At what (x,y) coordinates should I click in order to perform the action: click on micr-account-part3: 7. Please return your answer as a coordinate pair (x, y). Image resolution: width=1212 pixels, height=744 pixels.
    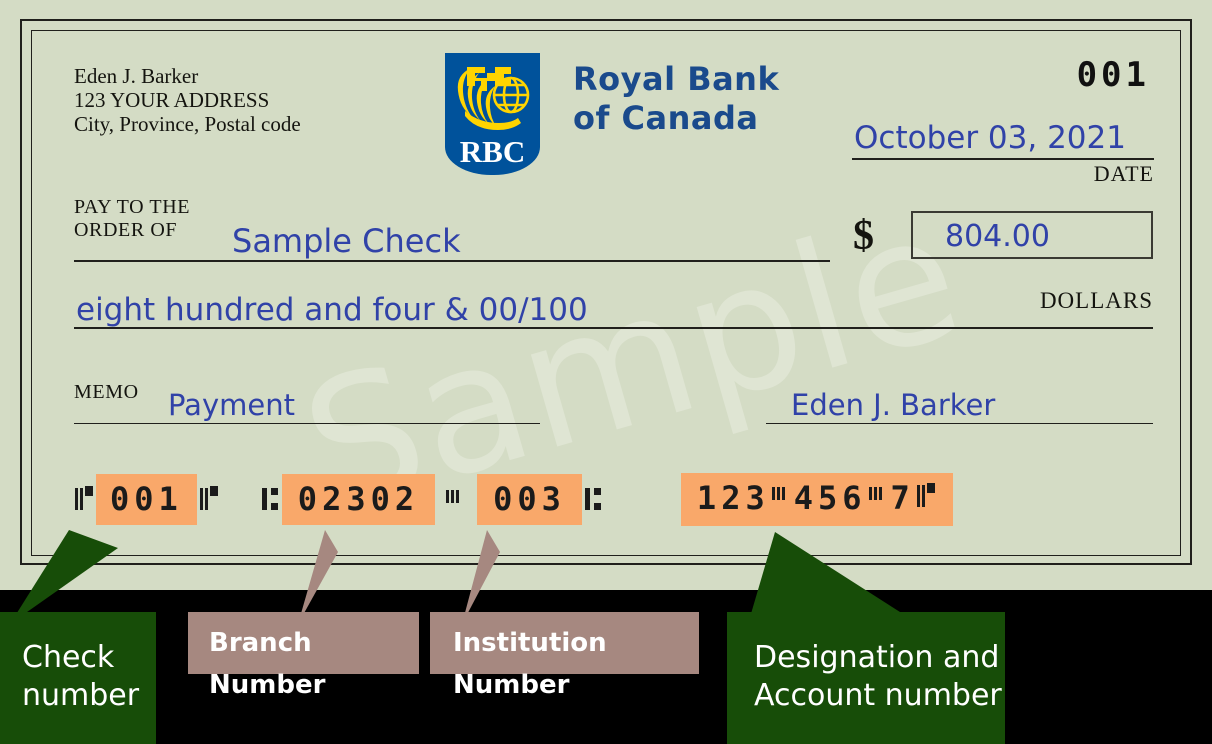
    Looking at the image, I should click on (902, 497).